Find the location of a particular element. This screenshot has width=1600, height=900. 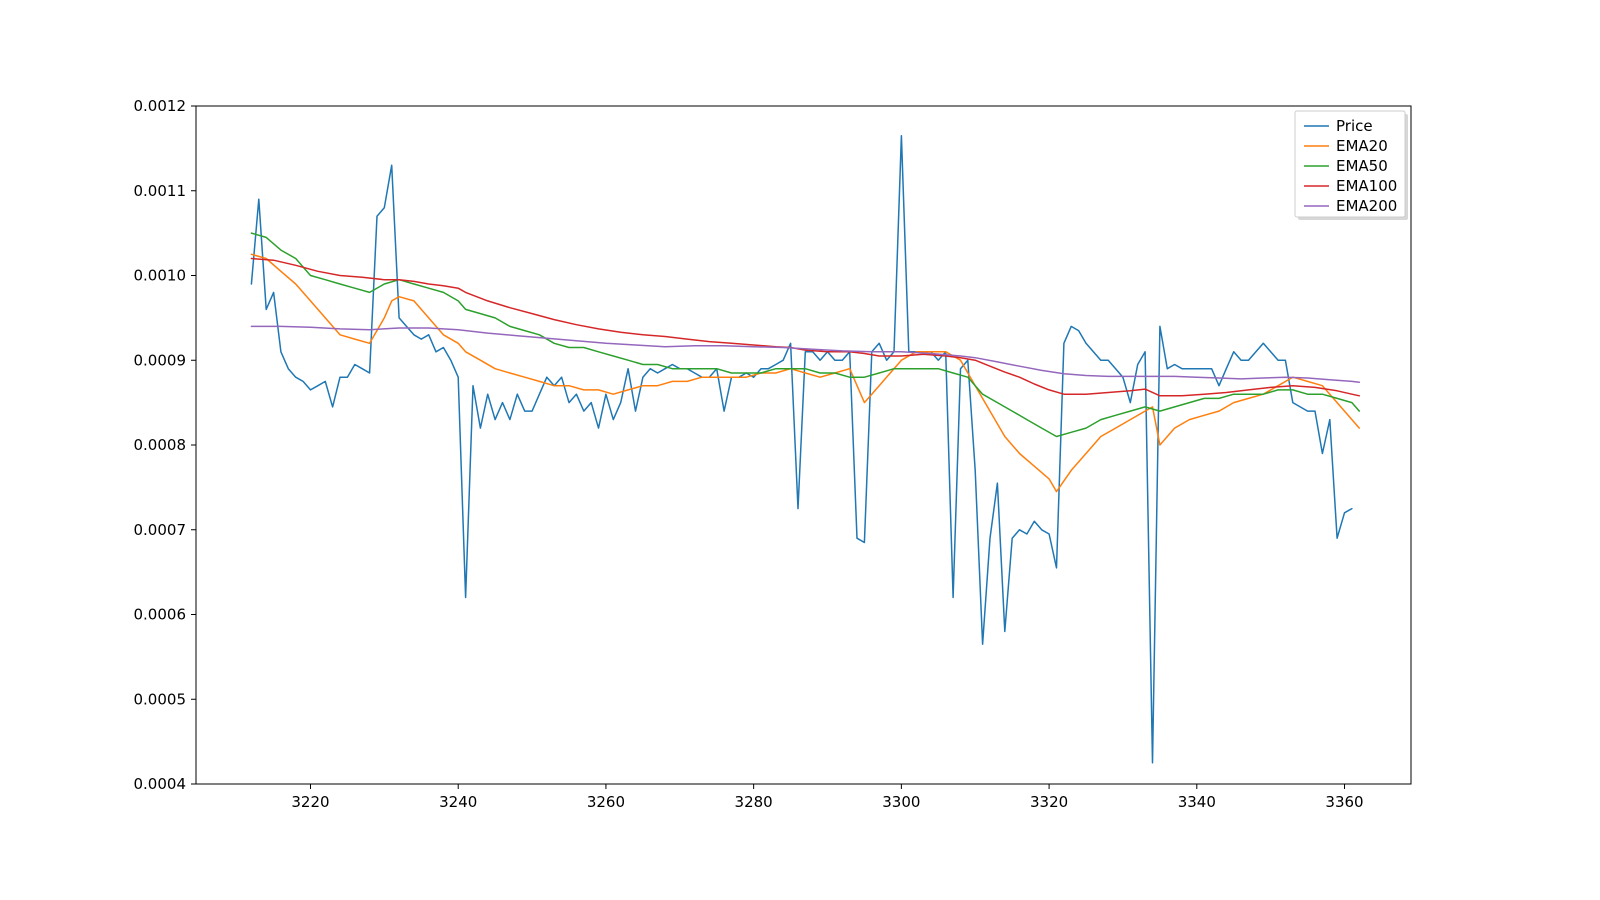

legend-label-ema100: EMA100 is located at coordinates (1366, 186).